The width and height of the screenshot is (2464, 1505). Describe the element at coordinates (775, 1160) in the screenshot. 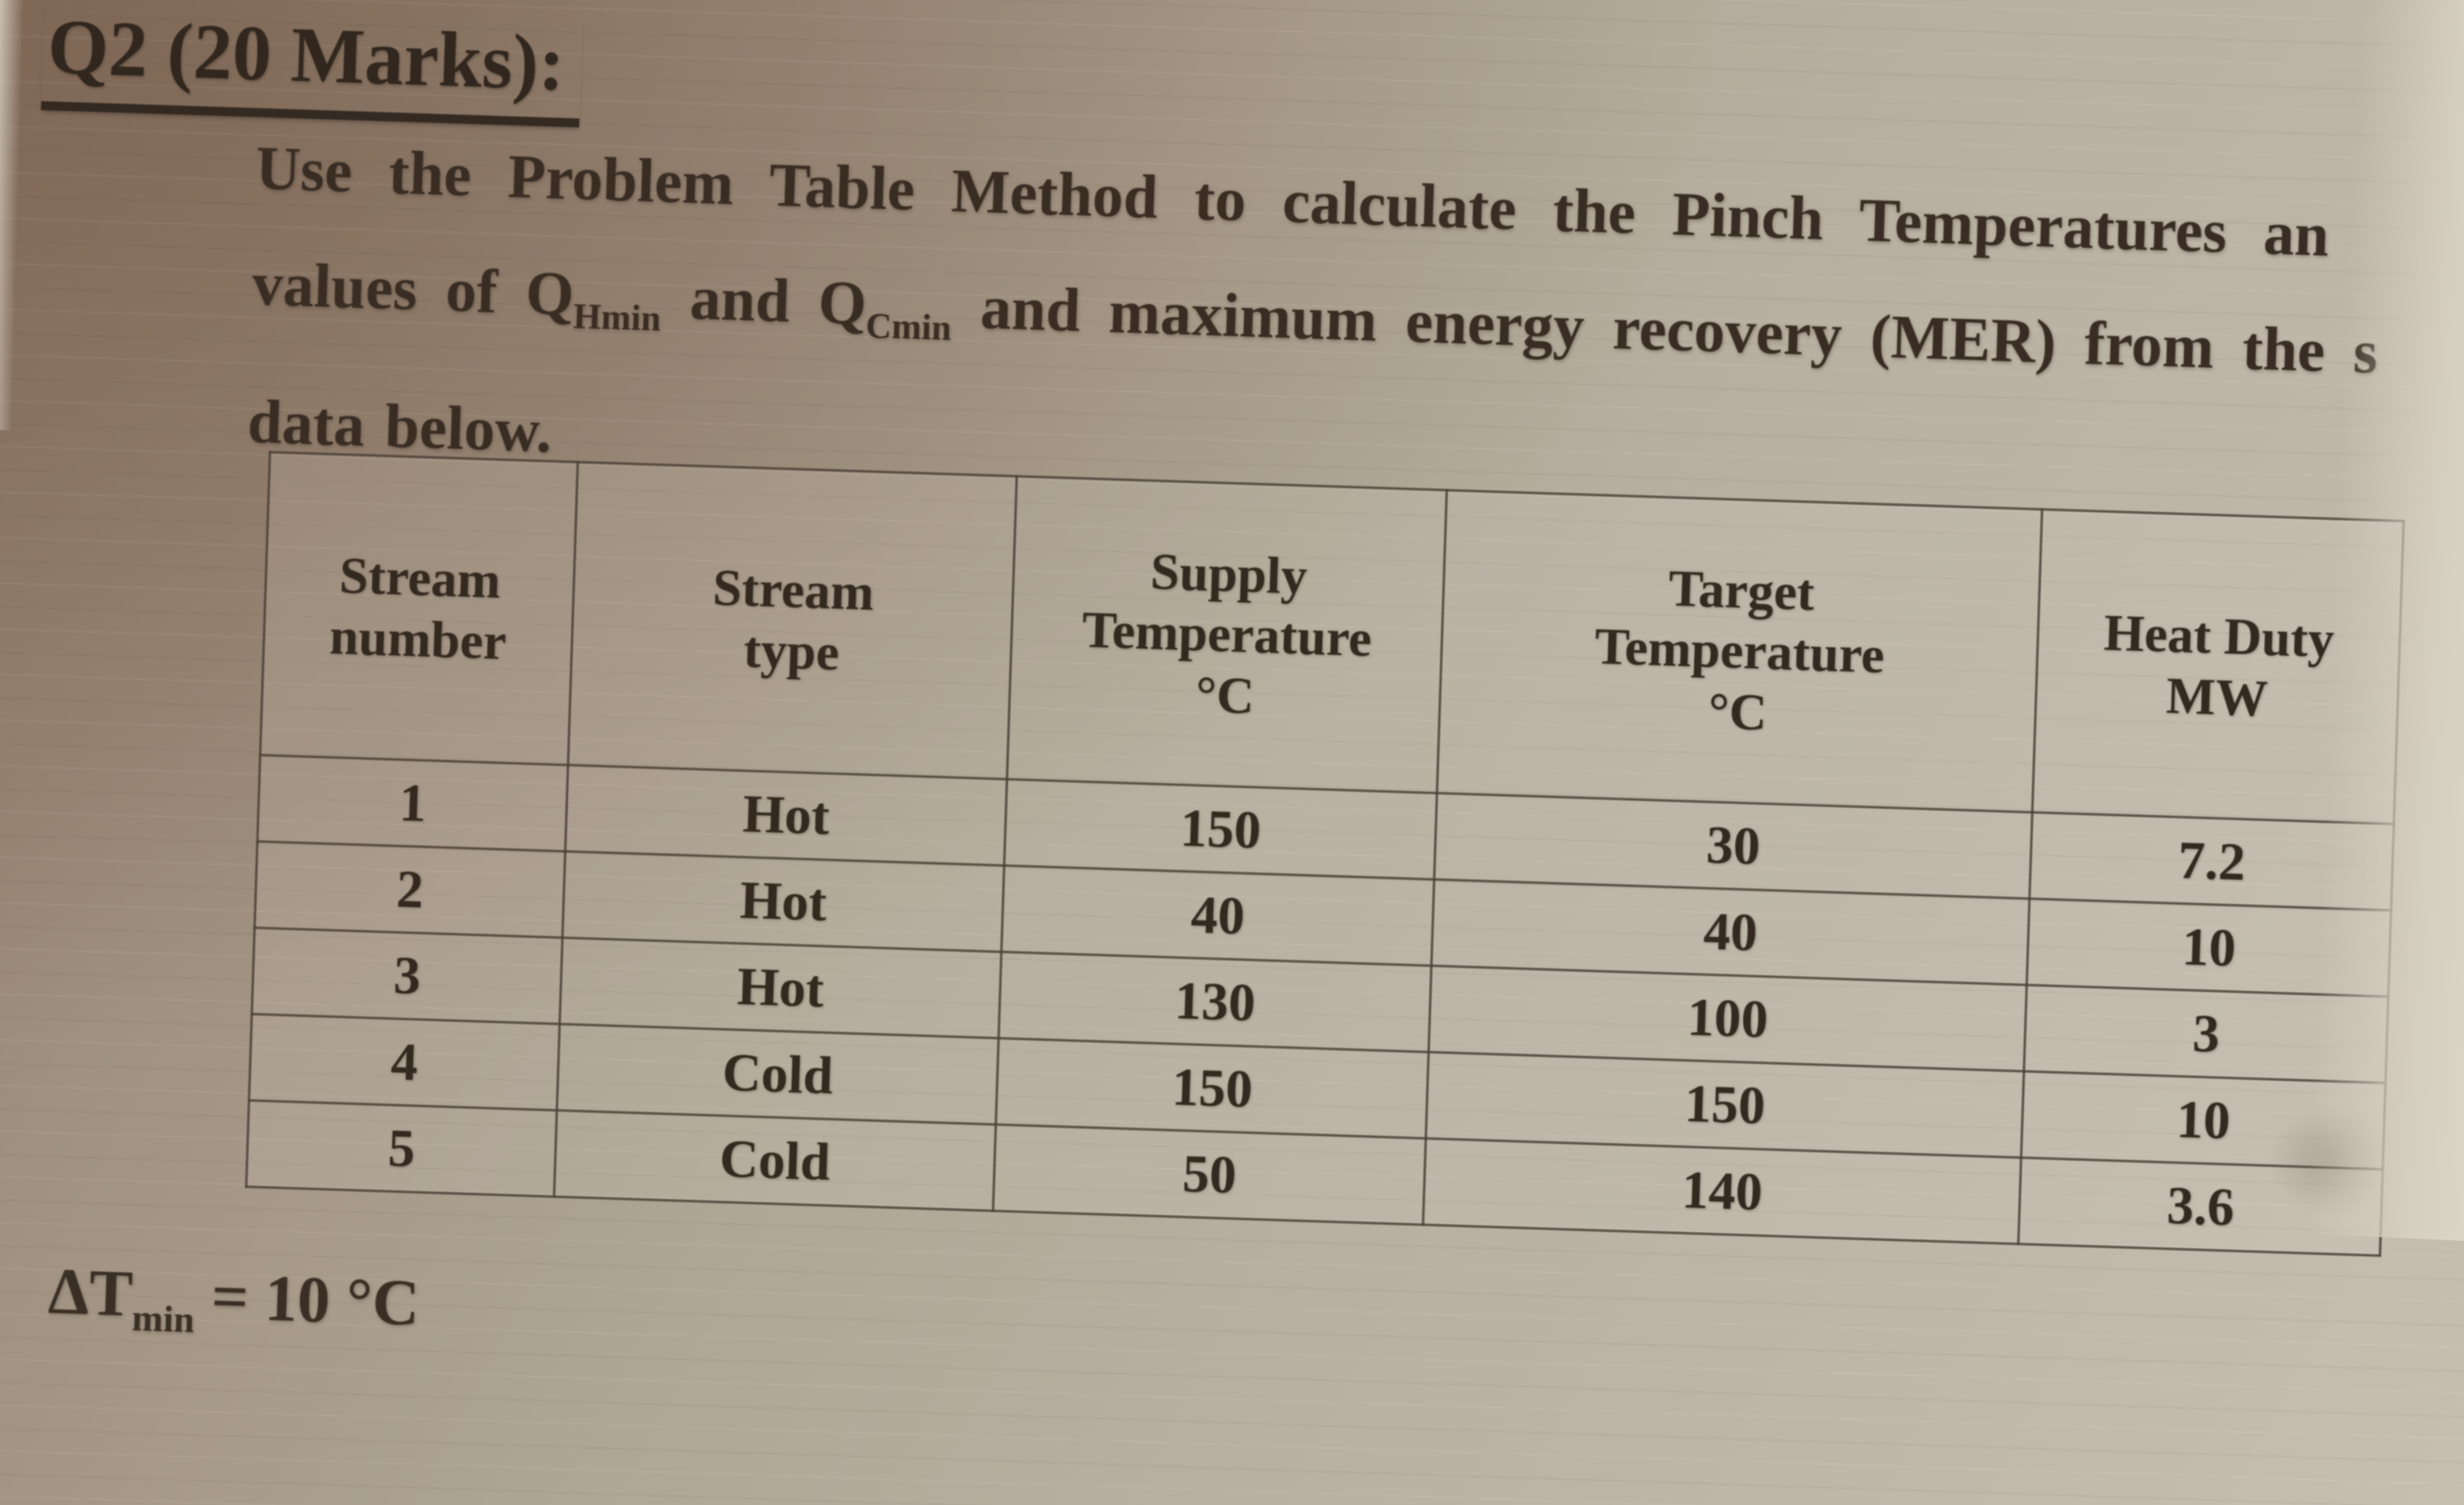

I see `cell-r5-c2: Cold` at that location.